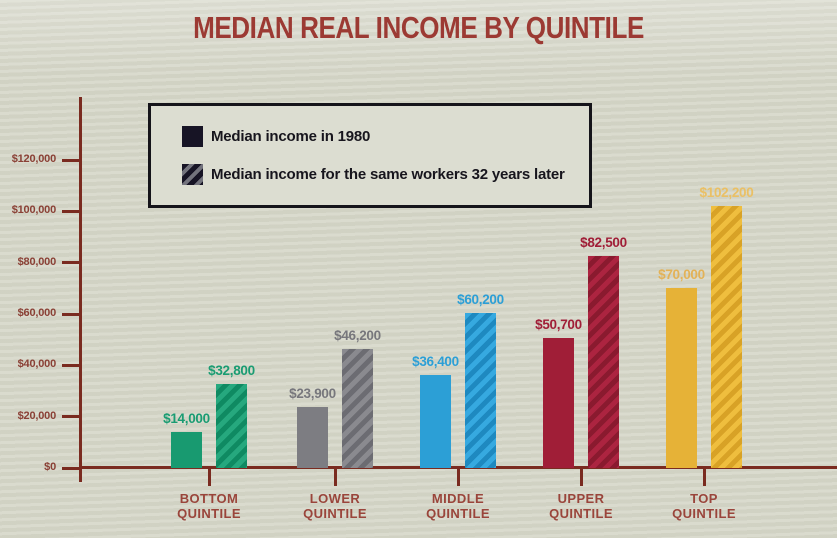 This screenshot has height=538, width=837. What do you see at coordinates (704, 506) in the screenshot?
I see `category-label-top-quintile: TOP QUINTILE` at bounding box center [704, 506].